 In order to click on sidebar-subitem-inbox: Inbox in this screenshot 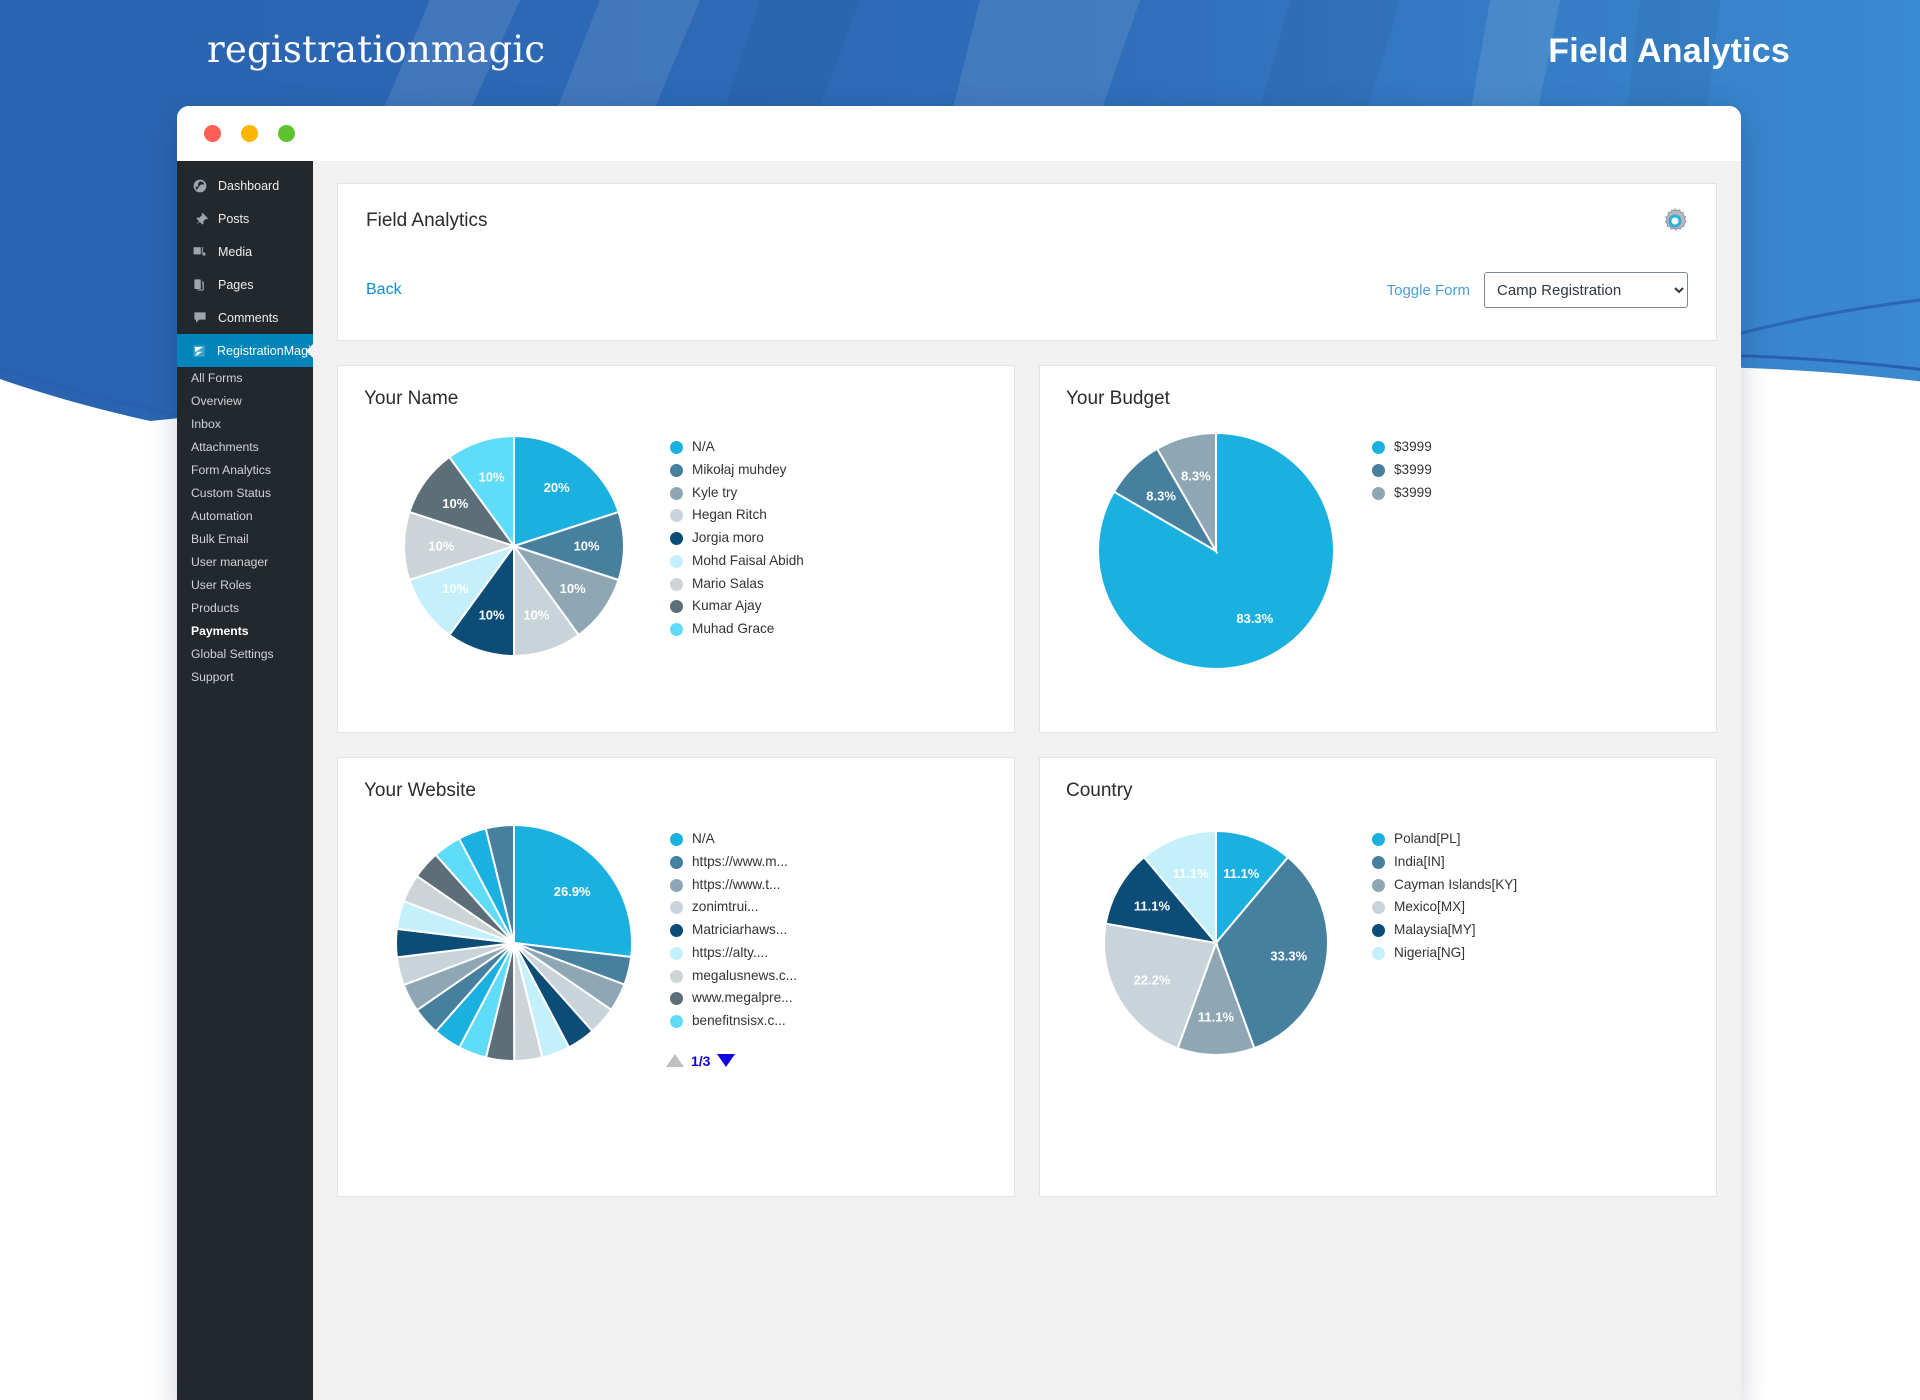, I will do `click(206, 424)`.